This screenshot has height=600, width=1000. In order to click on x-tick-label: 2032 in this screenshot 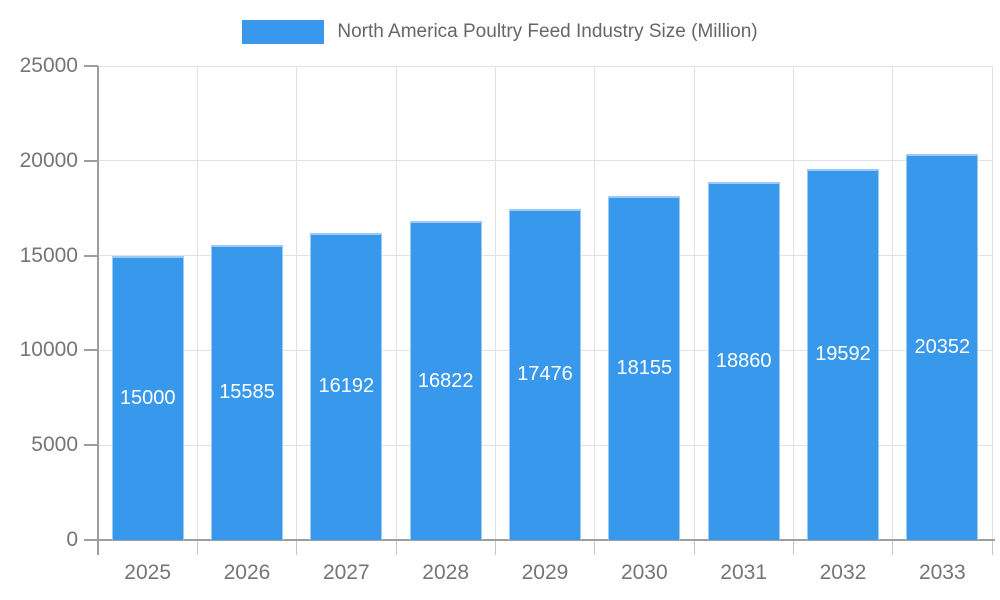, I will do `click(843, 572)`.